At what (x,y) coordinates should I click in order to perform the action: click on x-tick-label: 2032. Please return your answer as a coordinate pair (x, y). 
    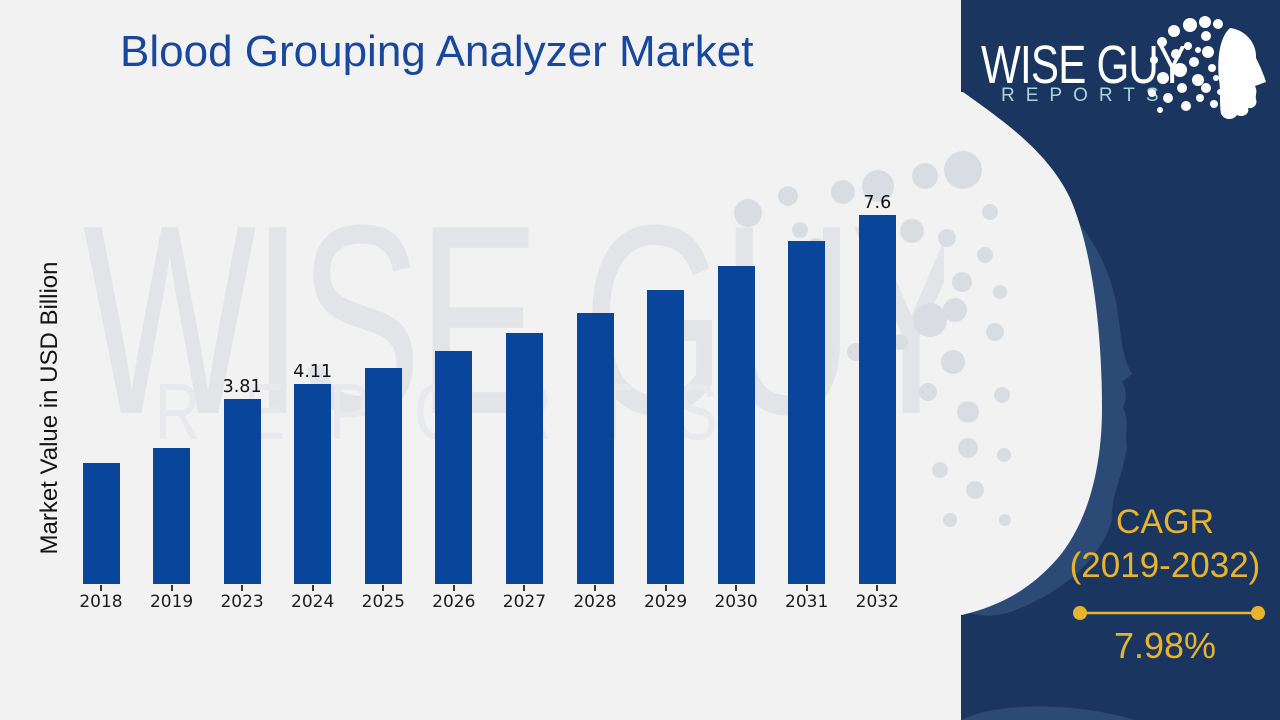
    Looking at the image, I should click on (877, 602).